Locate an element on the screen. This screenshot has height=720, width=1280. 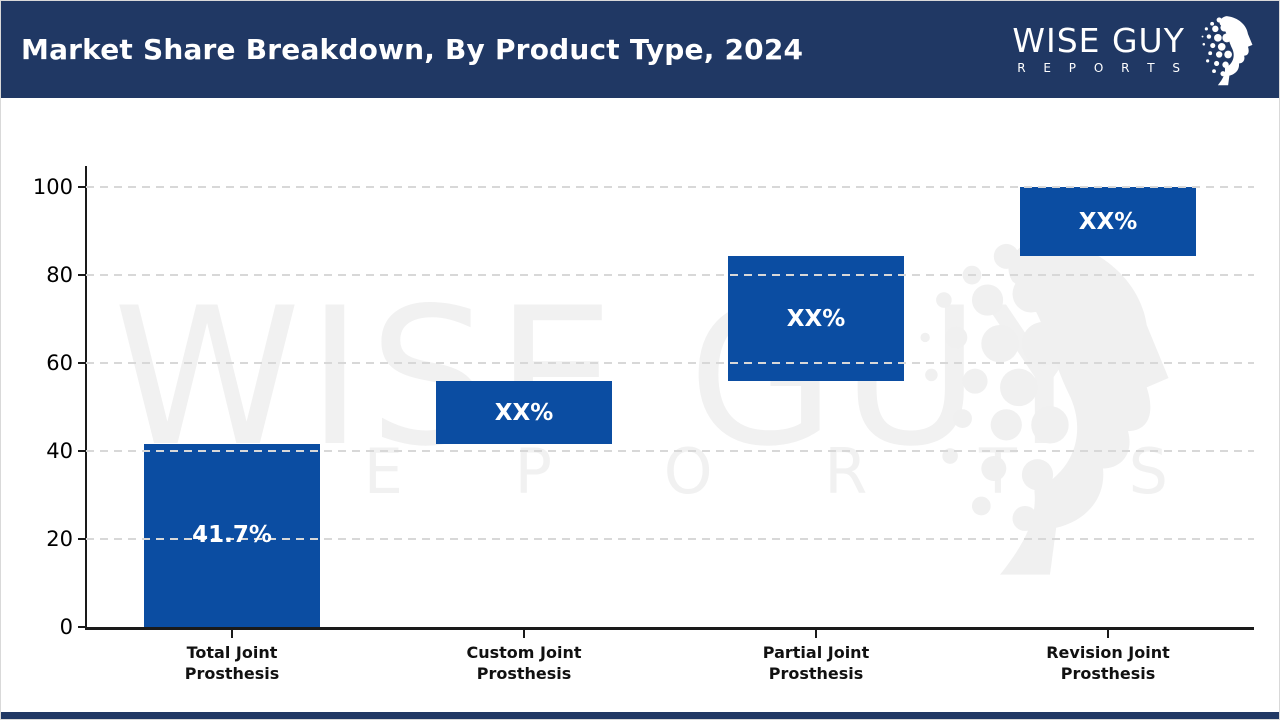
x-category-label: Total Joint Prosthesis is located at coordinates (232, 663).